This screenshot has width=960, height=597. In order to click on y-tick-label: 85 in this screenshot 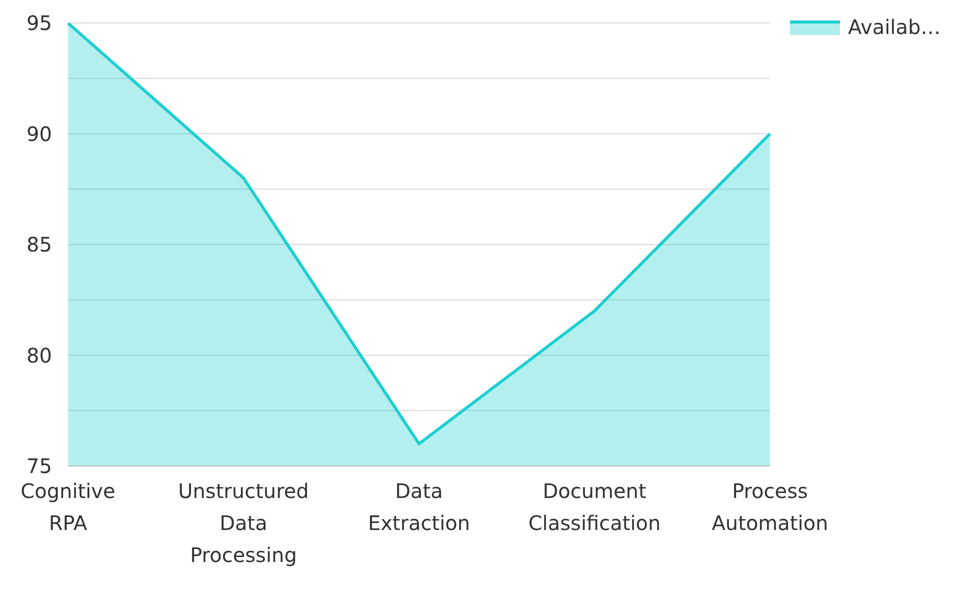, I will do `click(39, 244)`.